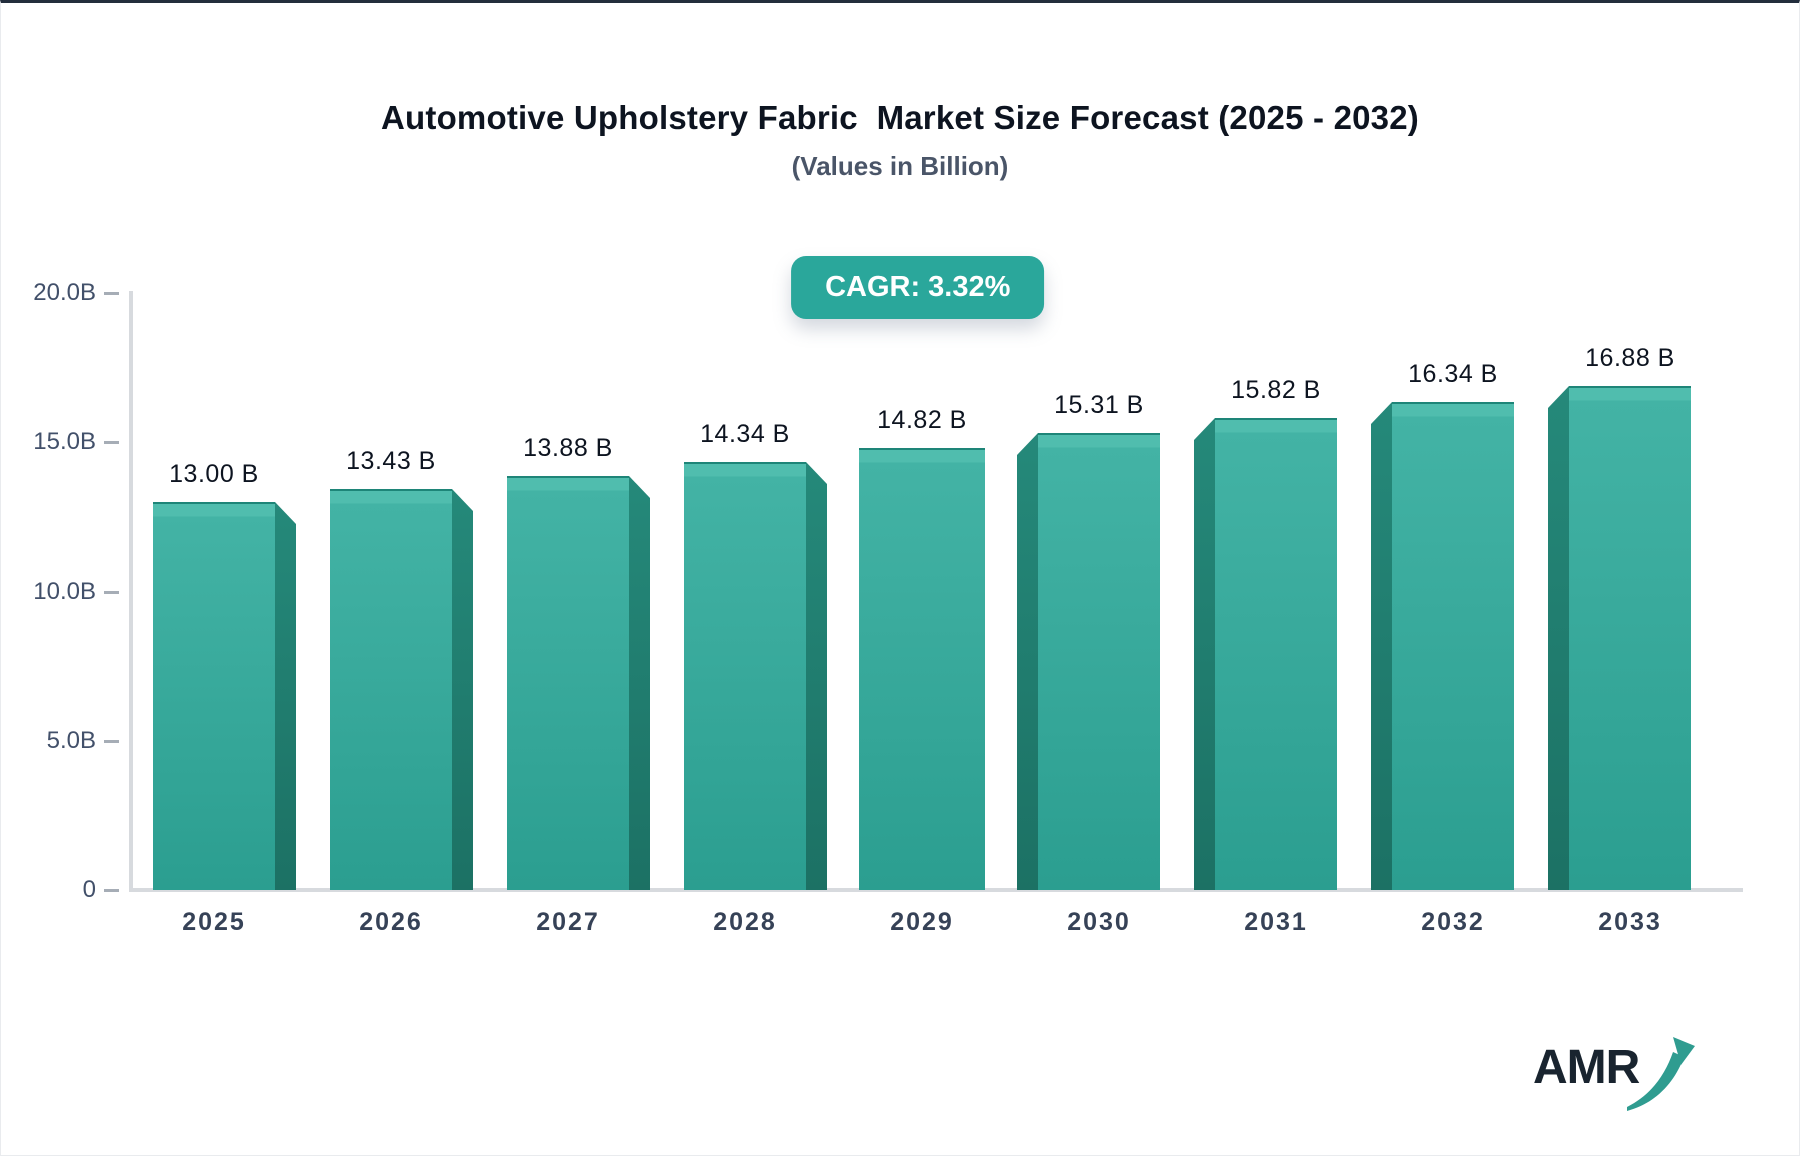  What do you see at coordinates (391, 461) in the screenshot?
I see `bar-value-label: 13.43 B` at bounding box center [391, 461].